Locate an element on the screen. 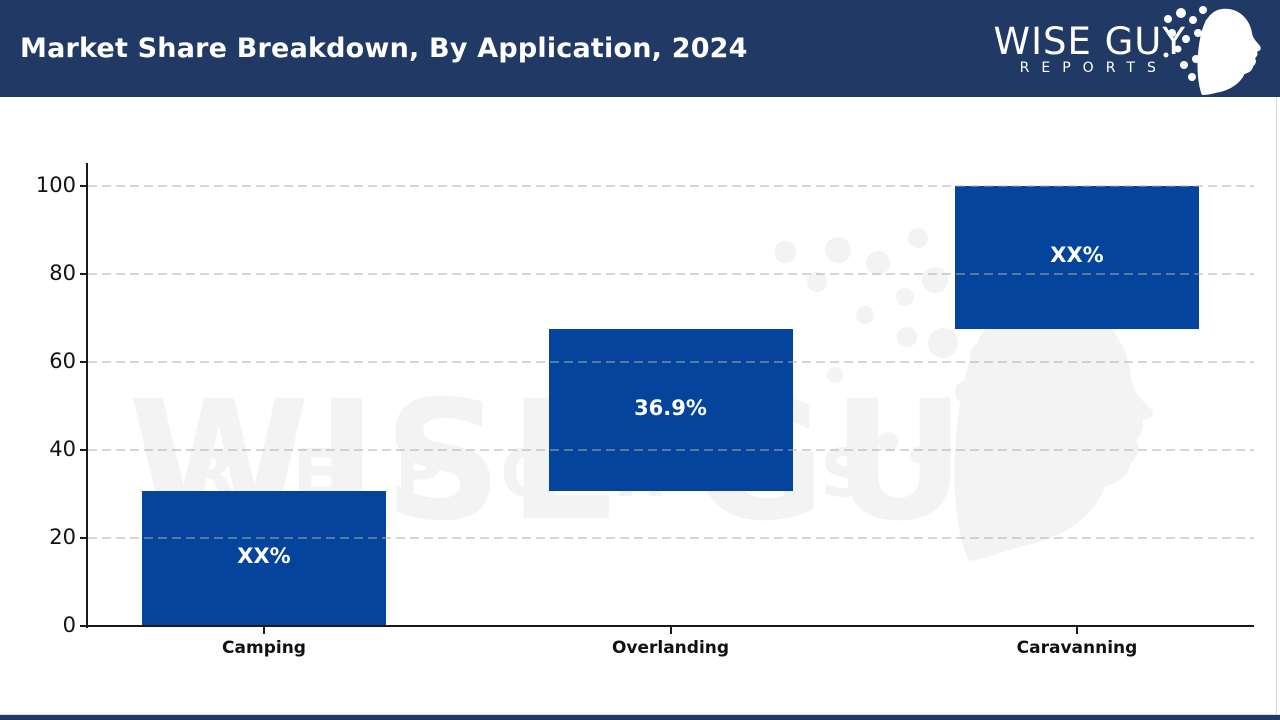  bar-overlanding is located at coordinates (670, 409).